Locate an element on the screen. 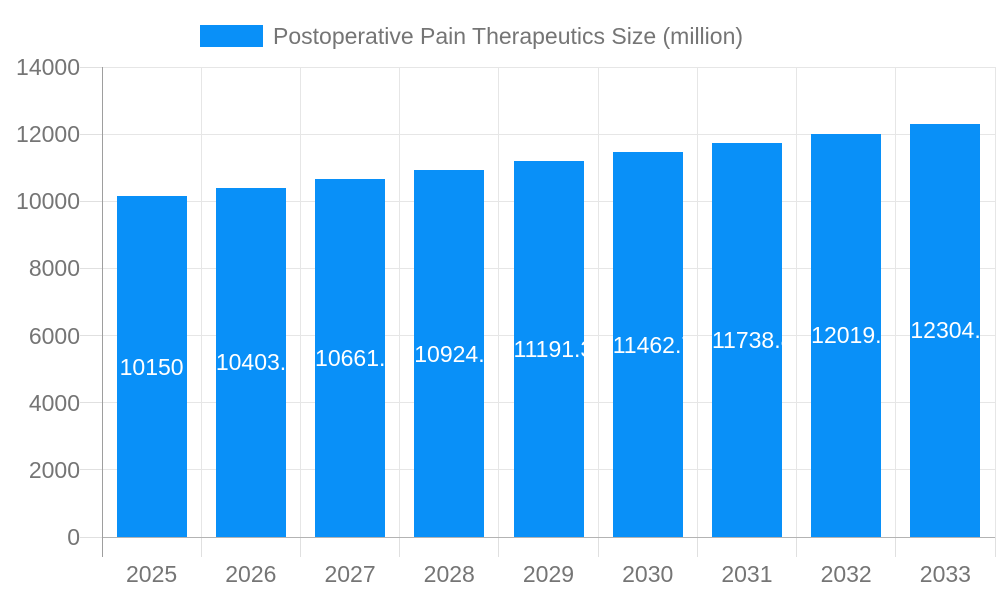 The width and height of the screenshot is (1000, 600). bar-value-label: 10661.8 is located at coordinates (350, 358).